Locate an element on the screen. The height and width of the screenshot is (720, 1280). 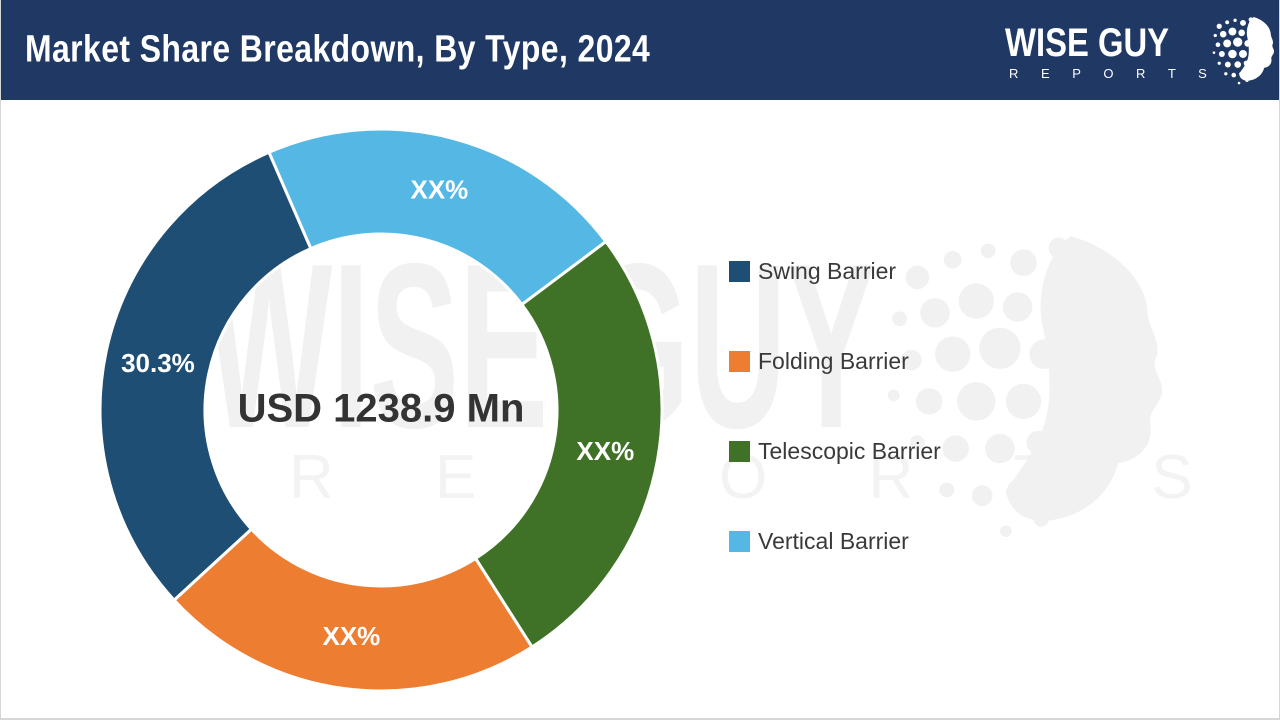
legend-item-vertical-barrier: Vertical Barrier is located at coordinates (835, 541).